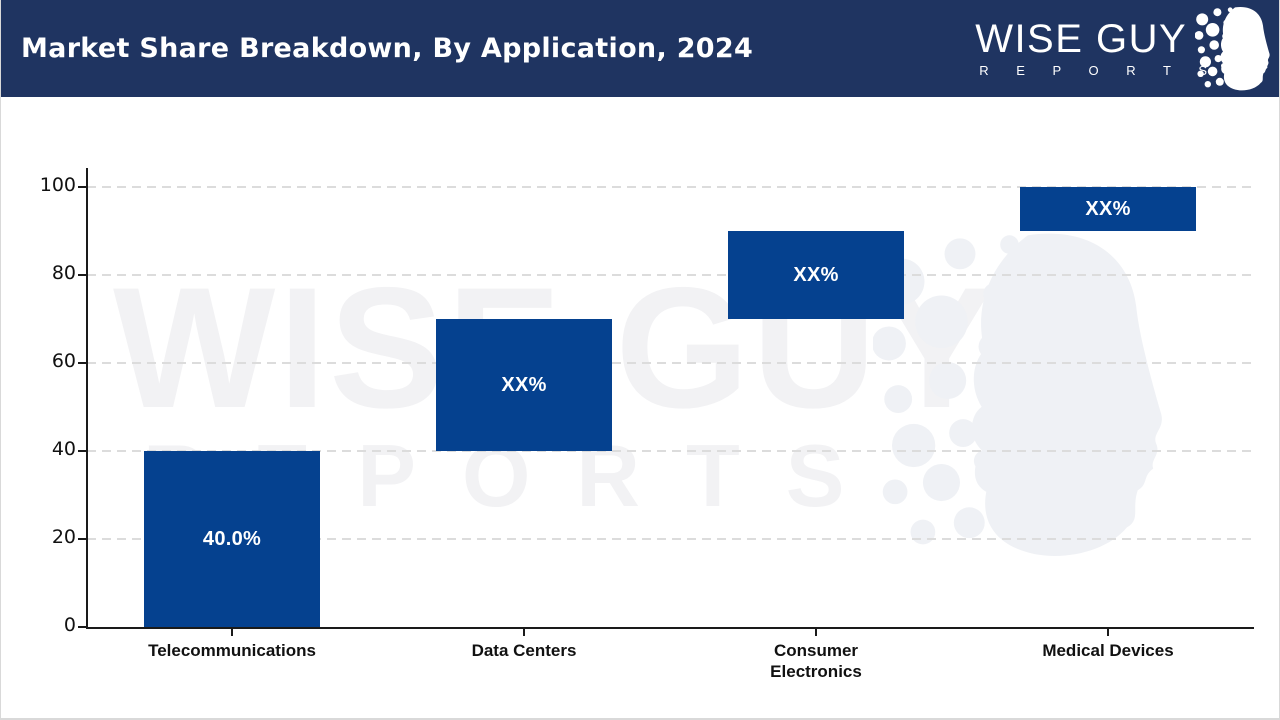  I want to click on bar-data-centers: XX%, so click(524, 385).